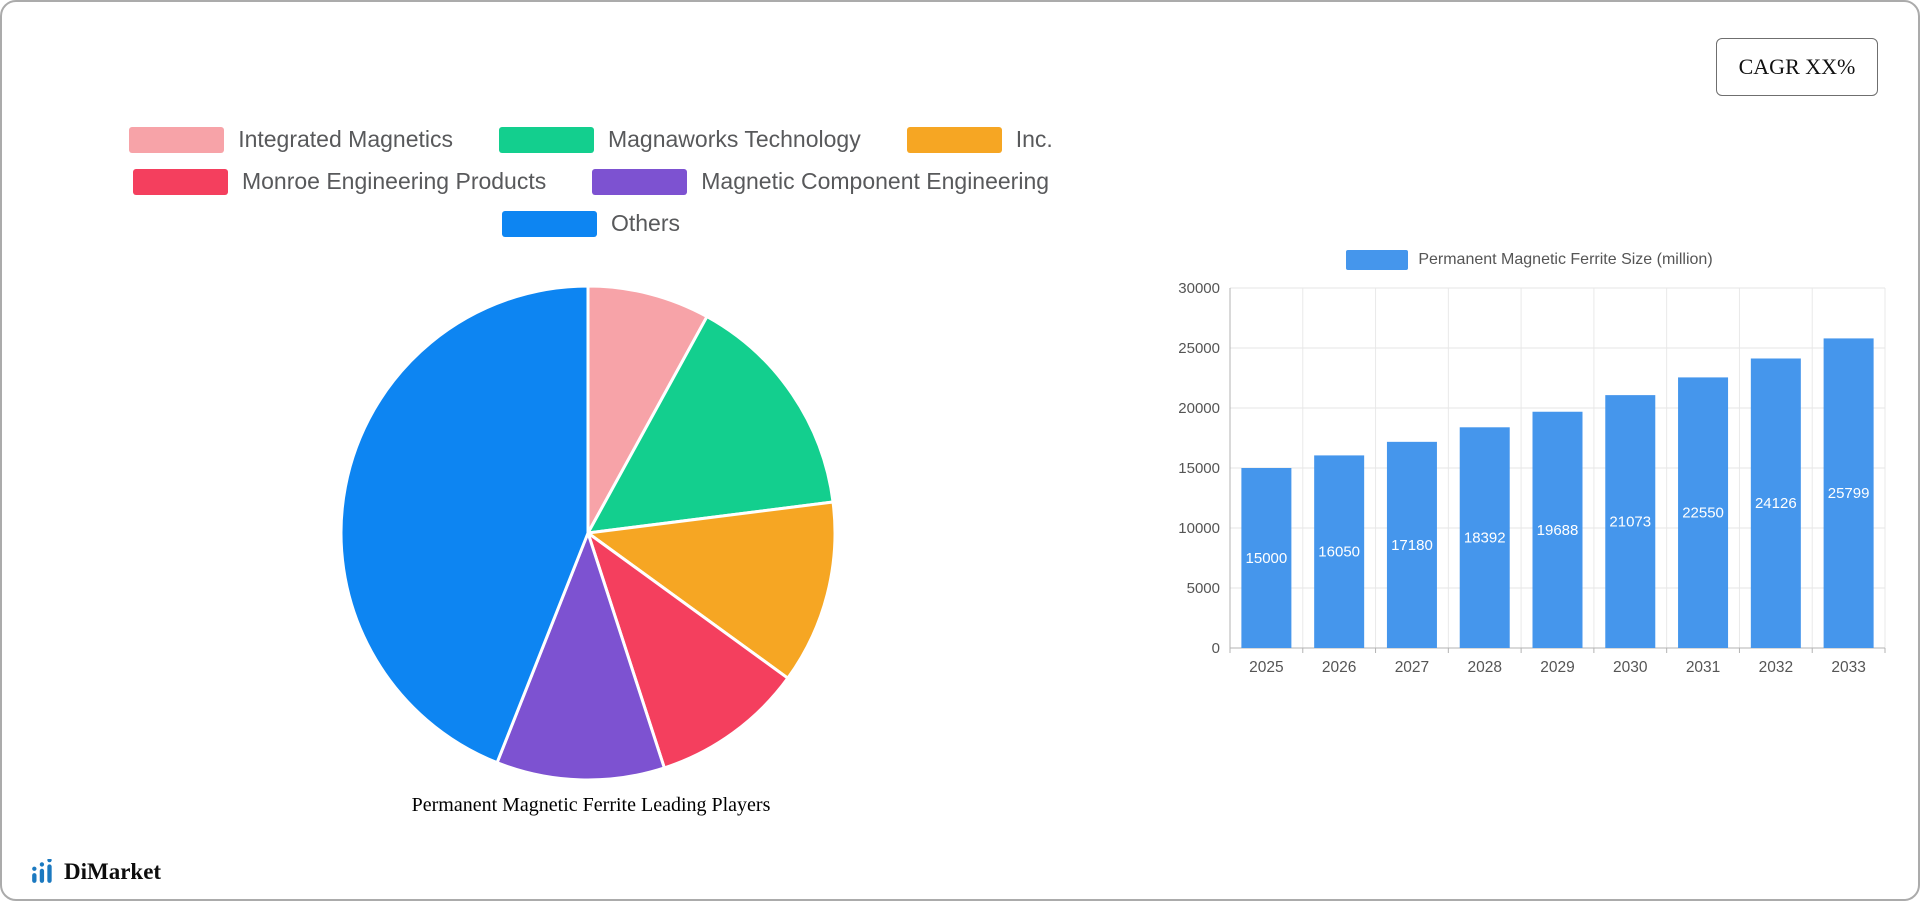 This screenshot has width=1920, height=901. What do you see at coordinates (1266, 667) in the screenshot?
I see `x-axis-category-label: 2025` at bounding box center [1266, 667].